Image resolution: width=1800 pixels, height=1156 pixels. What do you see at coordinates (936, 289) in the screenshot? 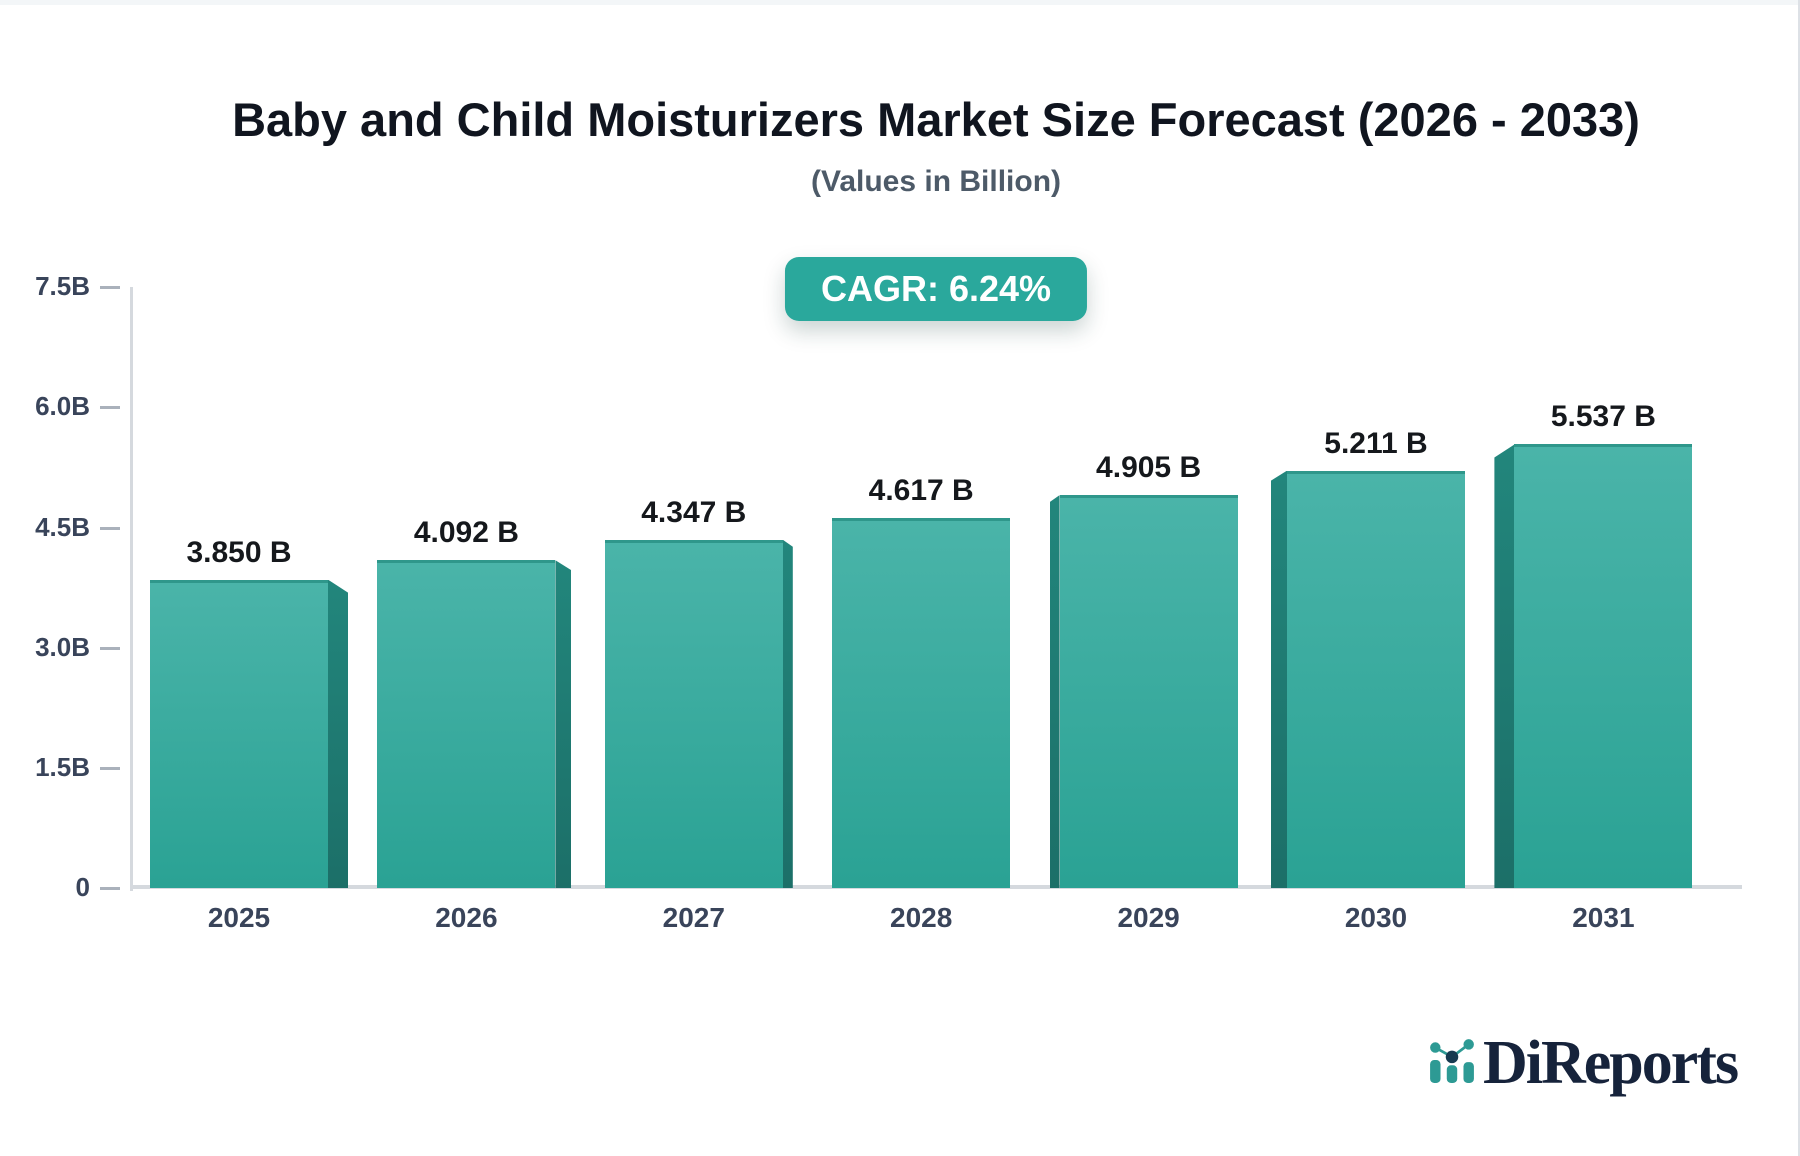
I see `cagr-badge: CAGR: 6.24%` at bounding box center [936, 289].